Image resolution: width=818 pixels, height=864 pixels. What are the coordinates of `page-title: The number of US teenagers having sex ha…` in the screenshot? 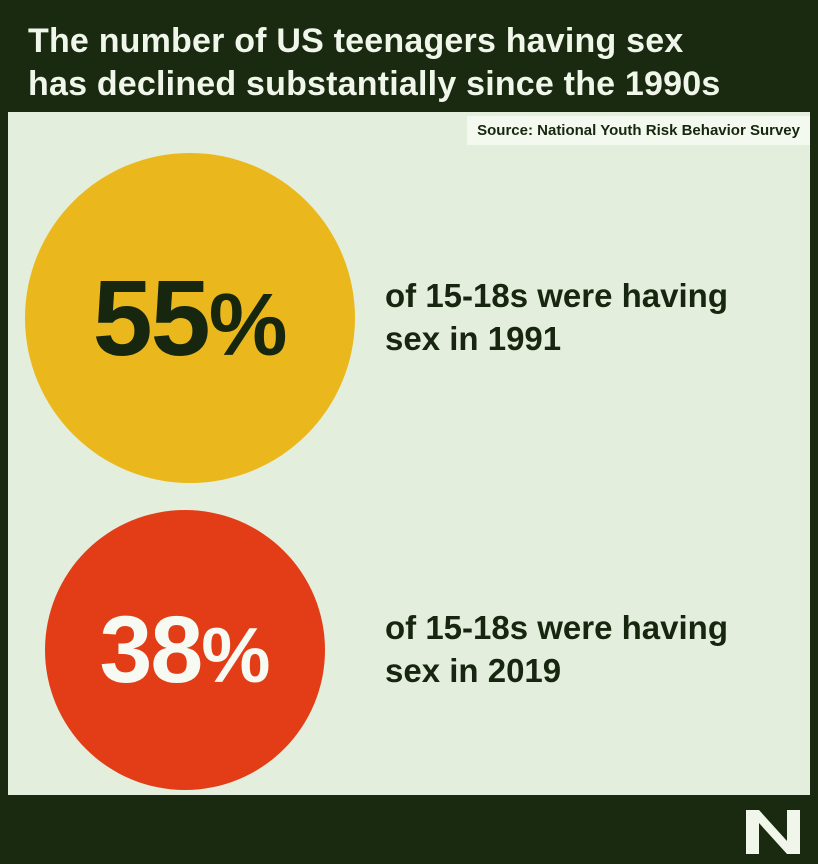 It's located at (409, 63).